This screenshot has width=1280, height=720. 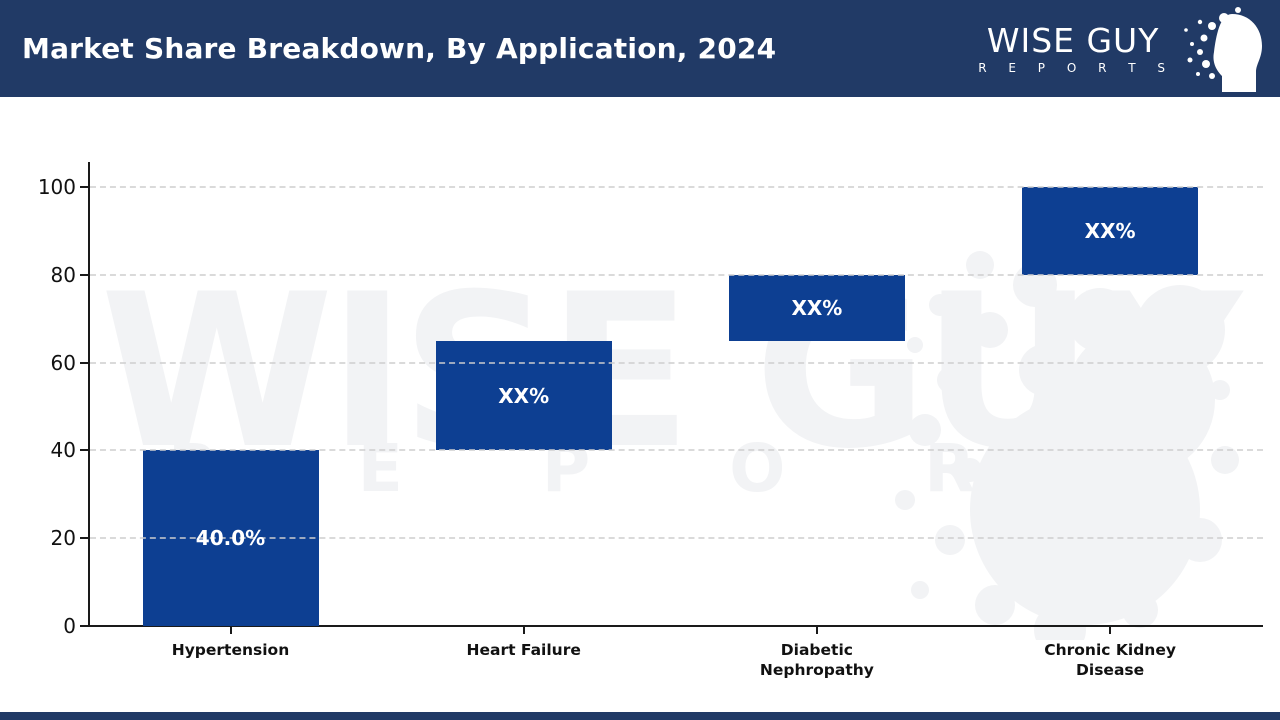 What do you see at coordinates (63, 538) in the screenshot?
I see `y-tick-label: 20` at bounding box center [63, 538].